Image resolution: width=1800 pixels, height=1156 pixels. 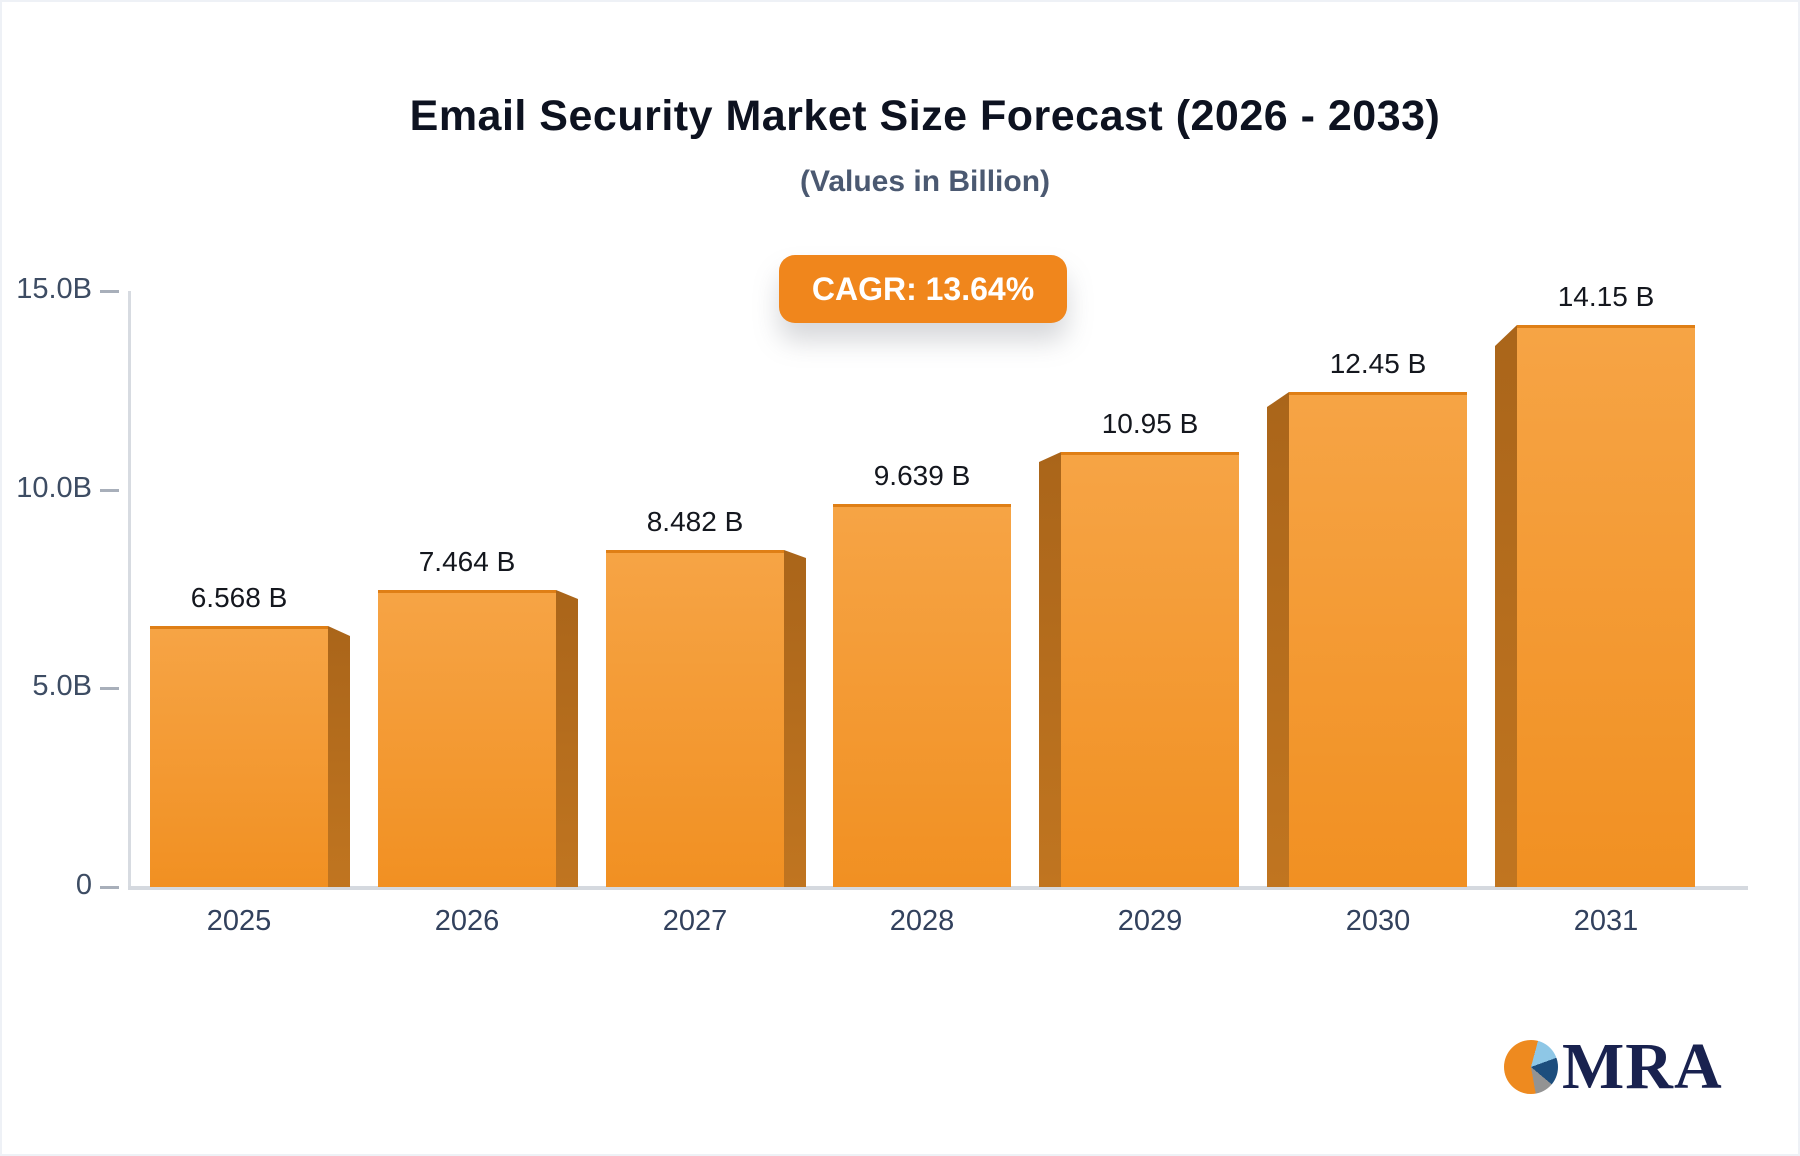 What do you see at coordinates (239, 756) in the screenshot?
I see `bar-face-2025` at bounding box center [239, 756].